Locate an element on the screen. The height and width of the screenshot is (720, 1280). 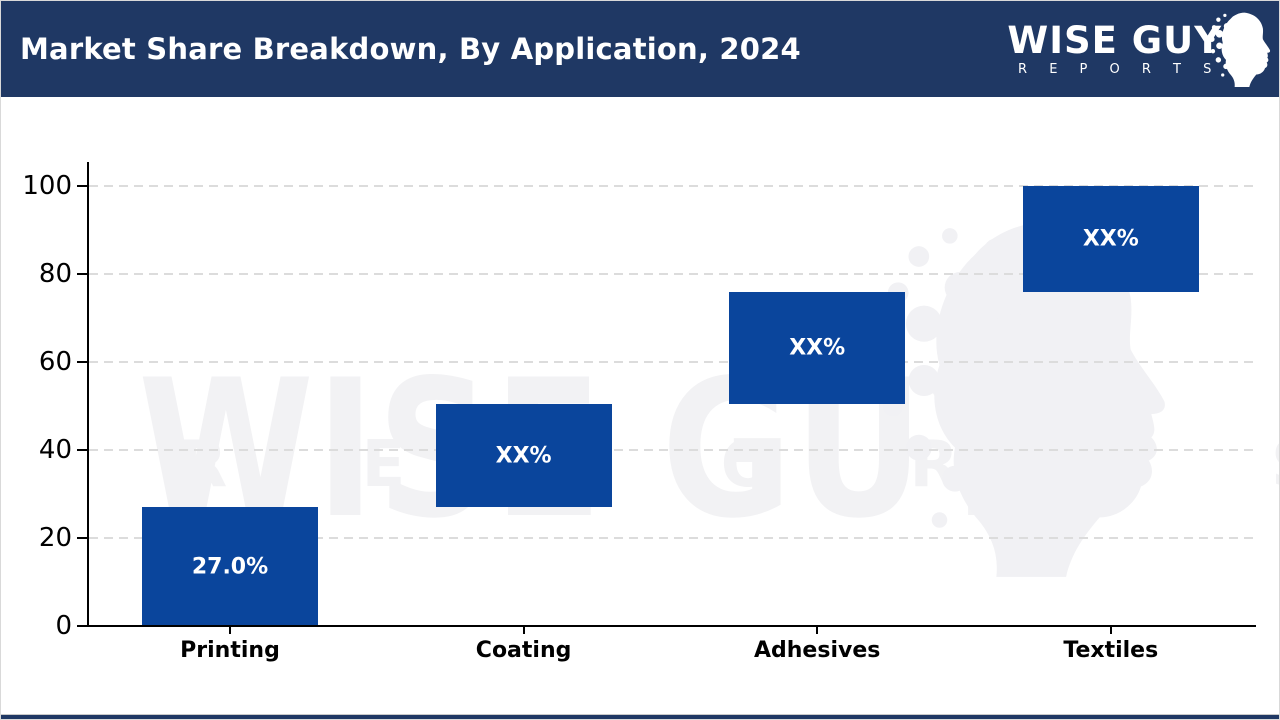
bar-value-label: 27.0% is located at coordinates (230, 567).